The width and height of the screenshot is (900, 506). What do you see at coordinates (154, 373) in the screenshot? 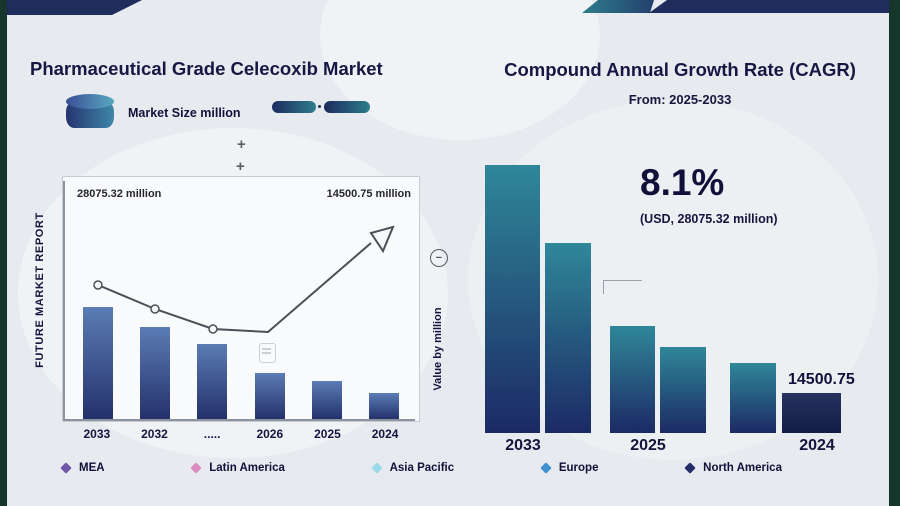
I see `market-bar-2032` at bounding box center [154, 373].